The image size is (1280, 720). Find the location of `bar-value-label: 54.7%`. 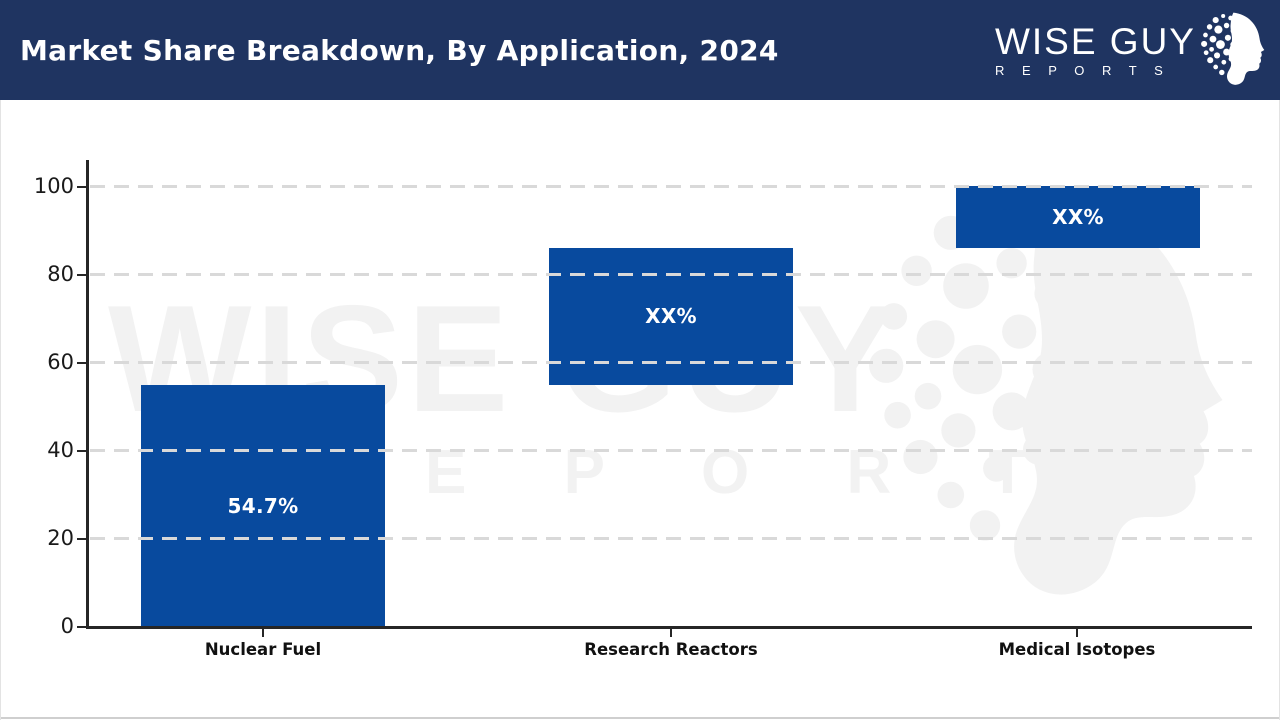

bar-value-label: 54.7% is located at coordinates (263, 505).